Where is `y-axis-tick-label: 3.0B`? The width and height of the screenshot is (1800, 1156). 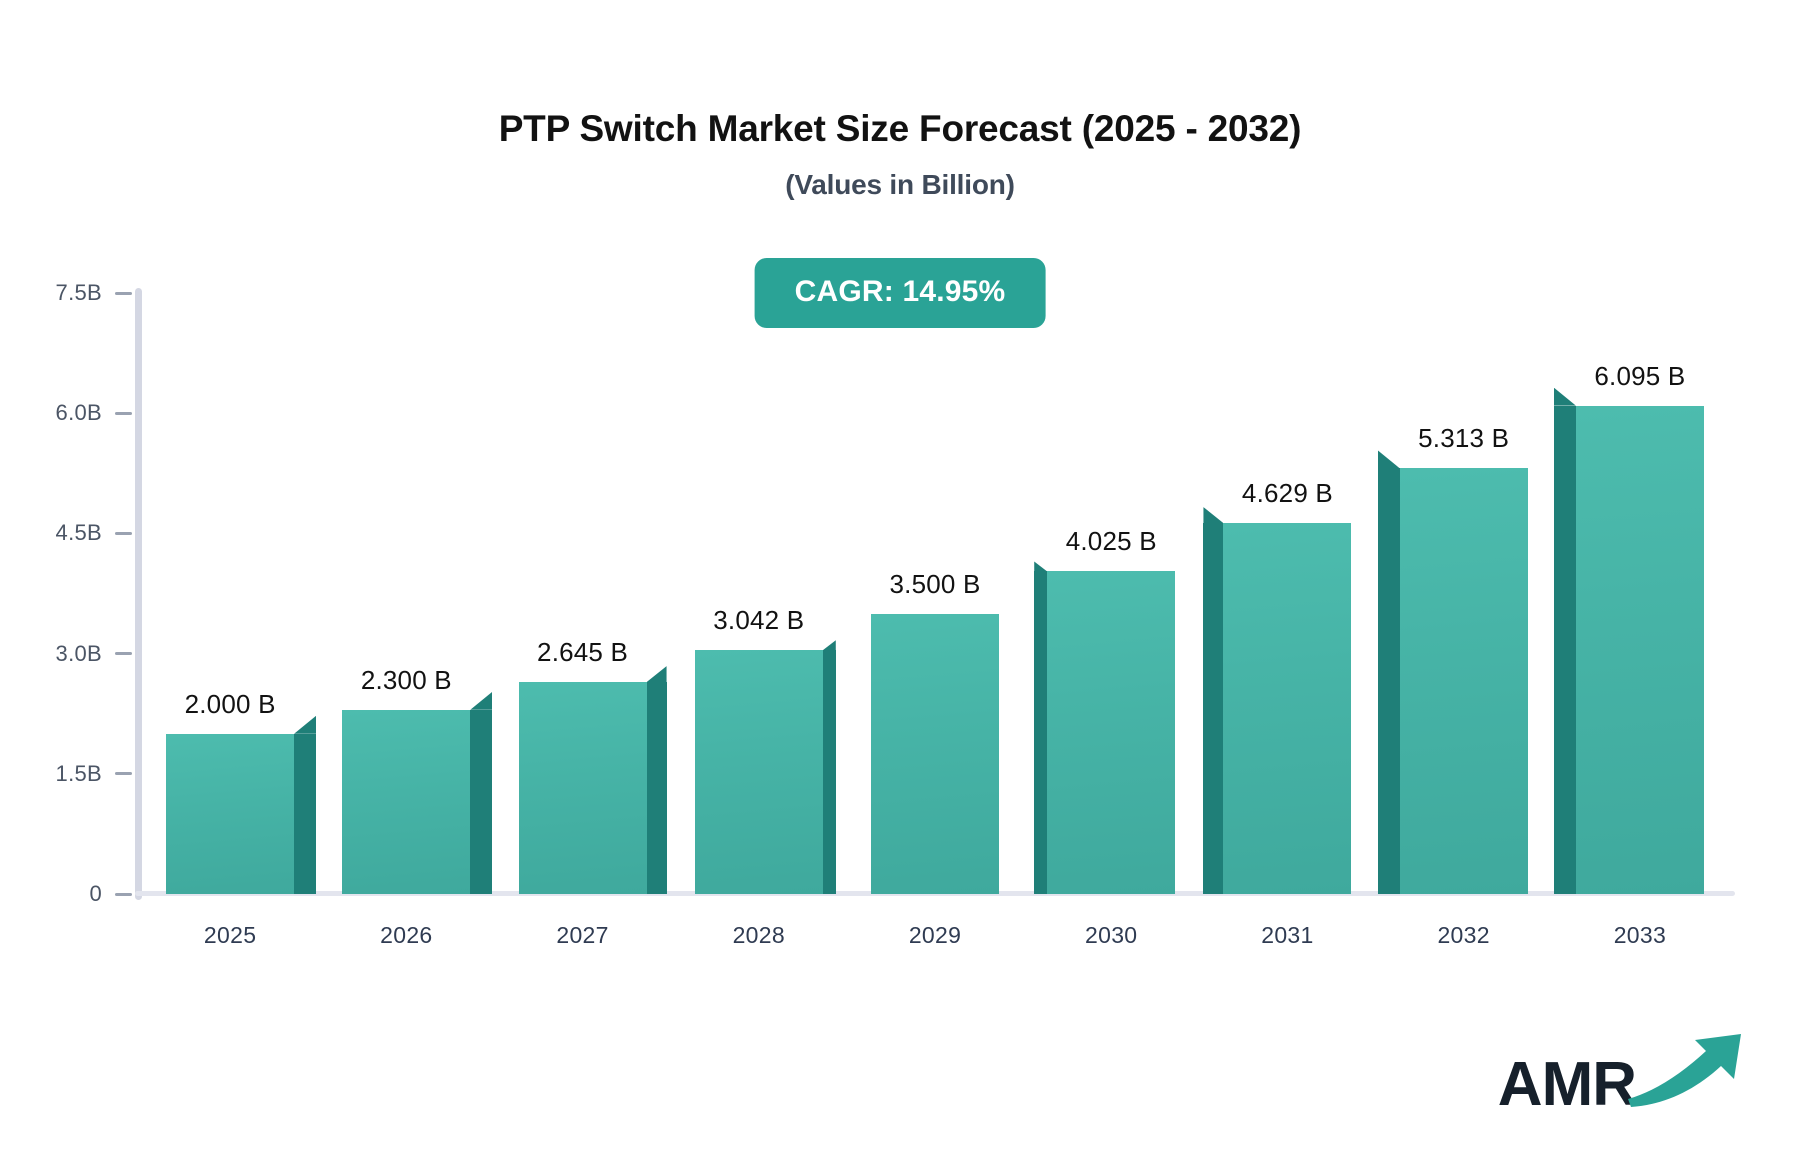 y-axis-tick-label: 3.0B is located at coordinates (78, 653).